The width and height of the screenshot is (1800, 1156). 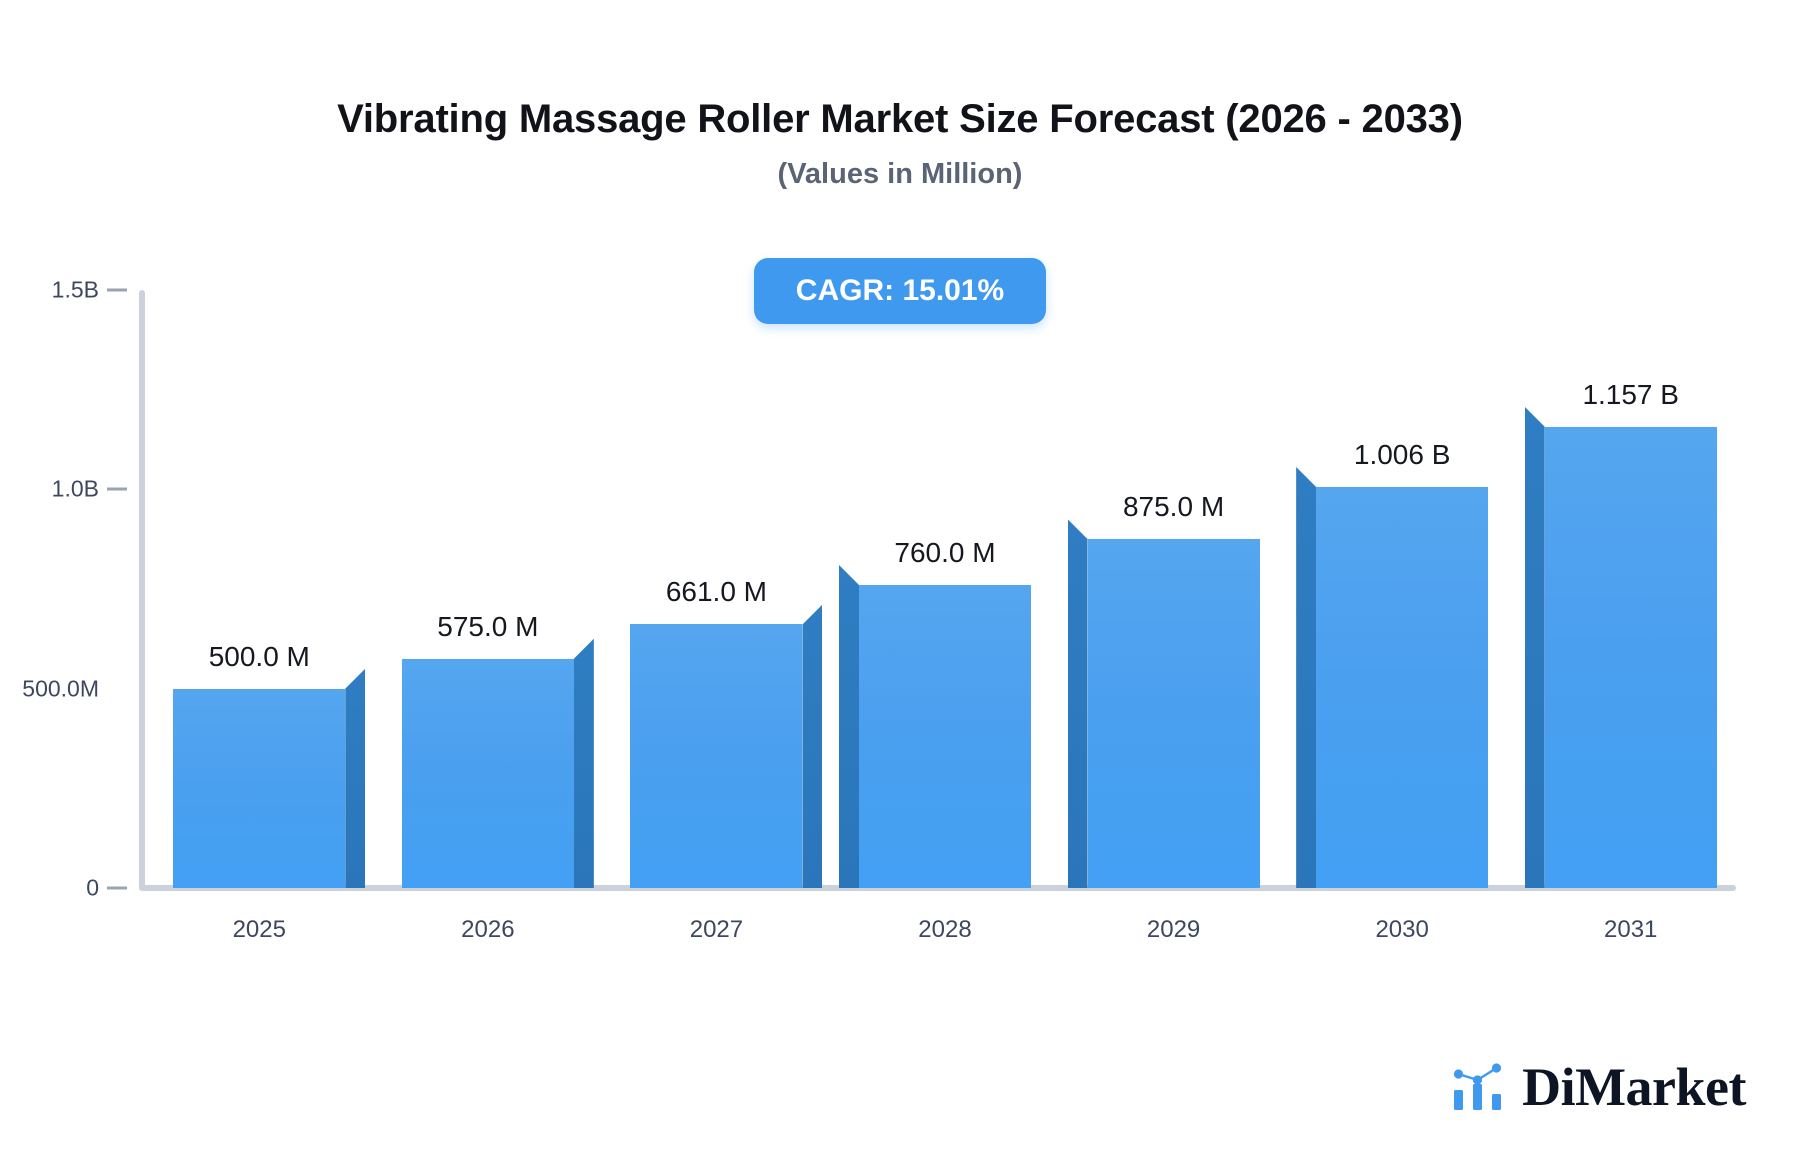 I want to click on y-axis-tick-label: 0, so click(x=92, y=887).